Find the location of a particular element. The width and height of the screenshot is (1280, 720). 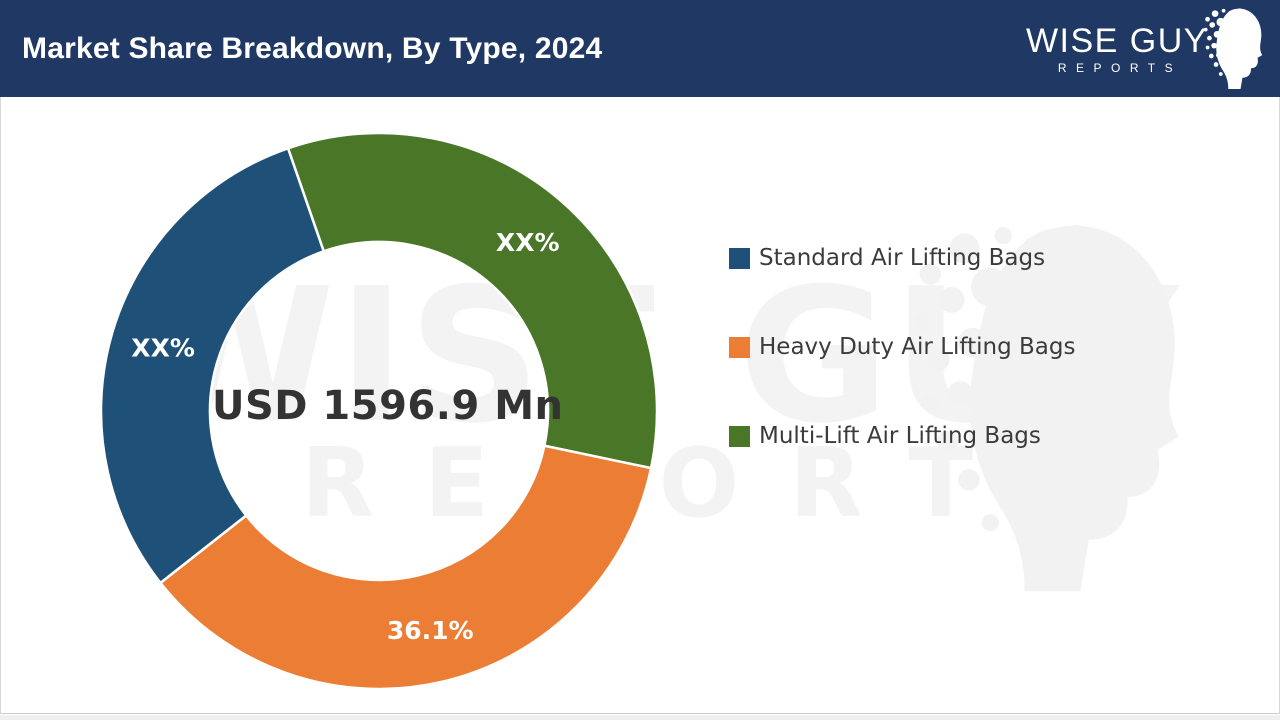

donut-segment-label: 36.1% is located at coordinates (430, 630).